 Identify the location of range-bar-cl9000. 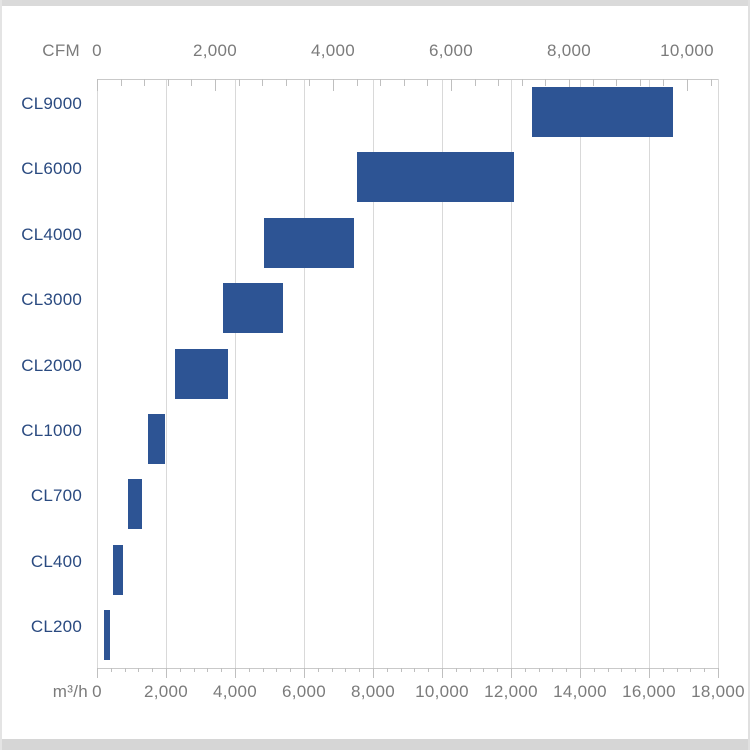
(602, 112).